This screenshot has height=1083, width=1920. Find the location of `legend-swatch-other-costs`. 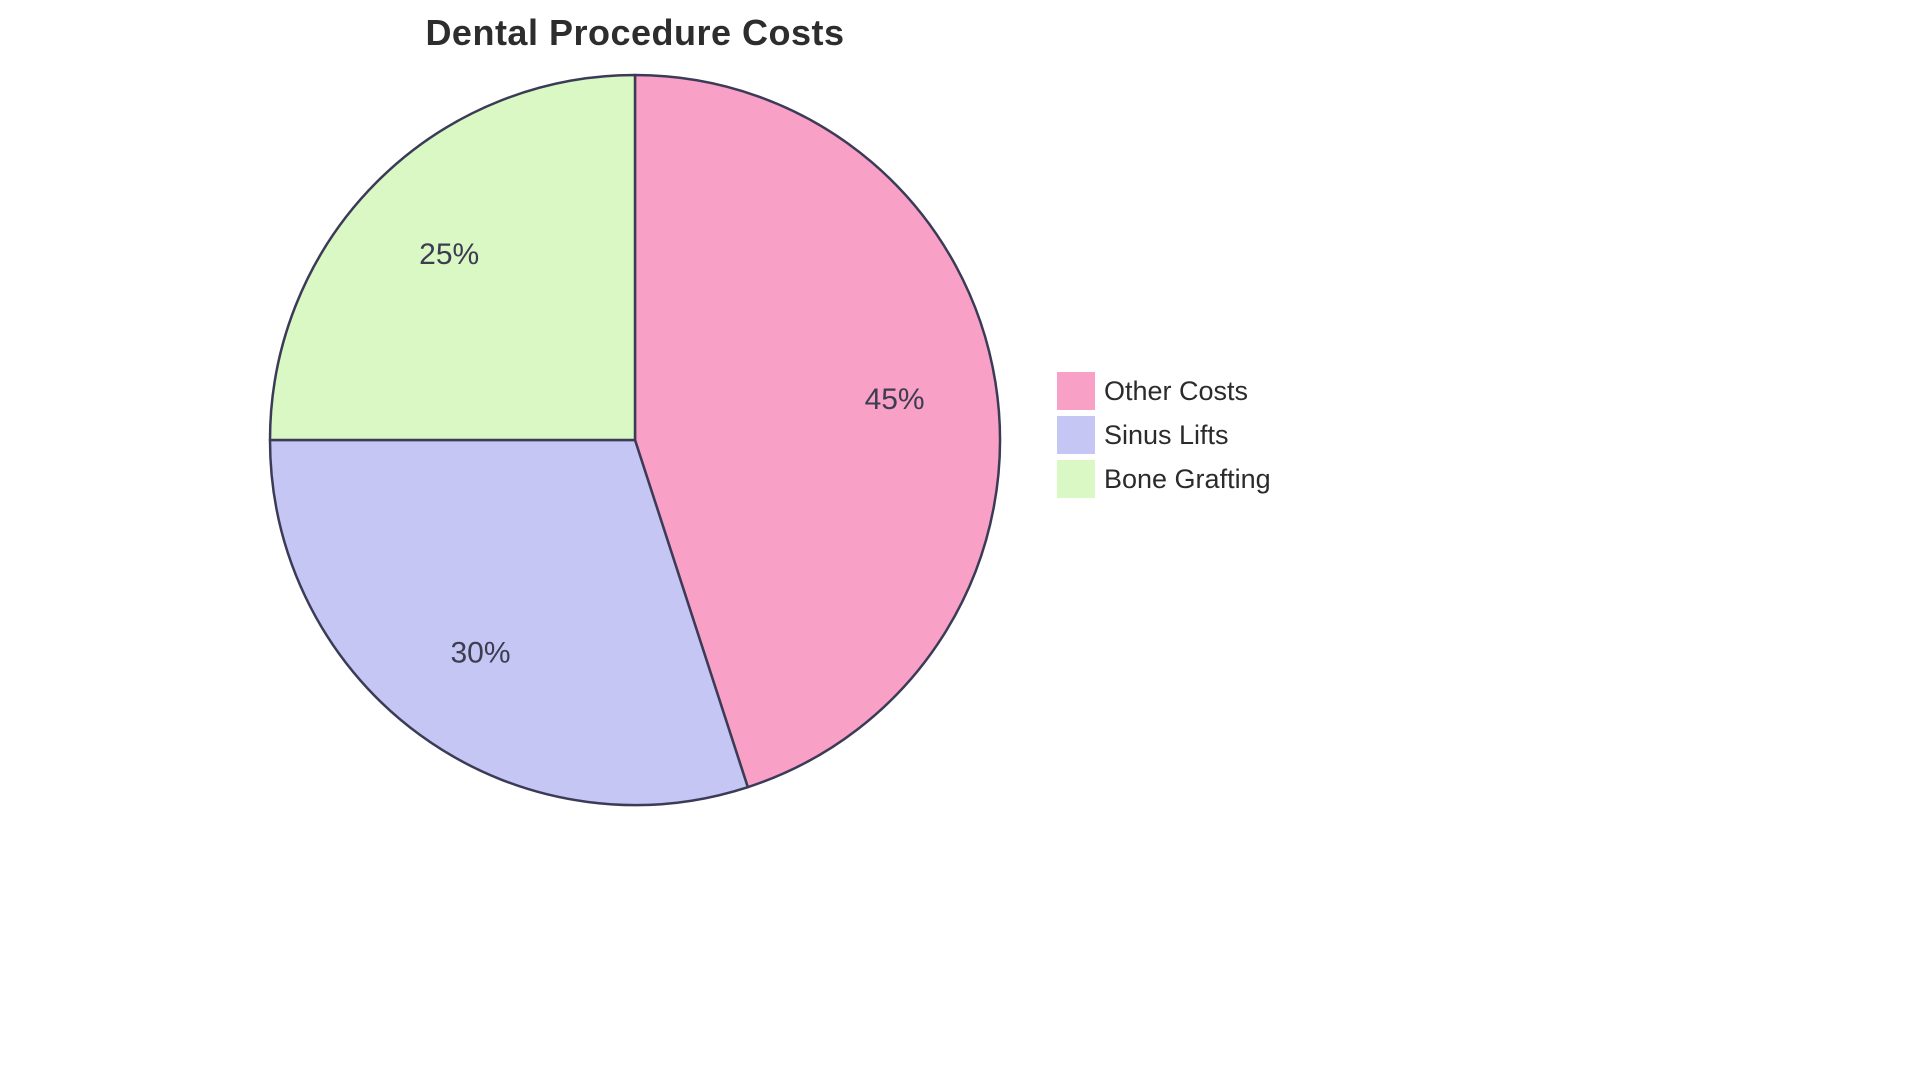

legend-swatch-other-costs is located at coordinates (1076, 391).